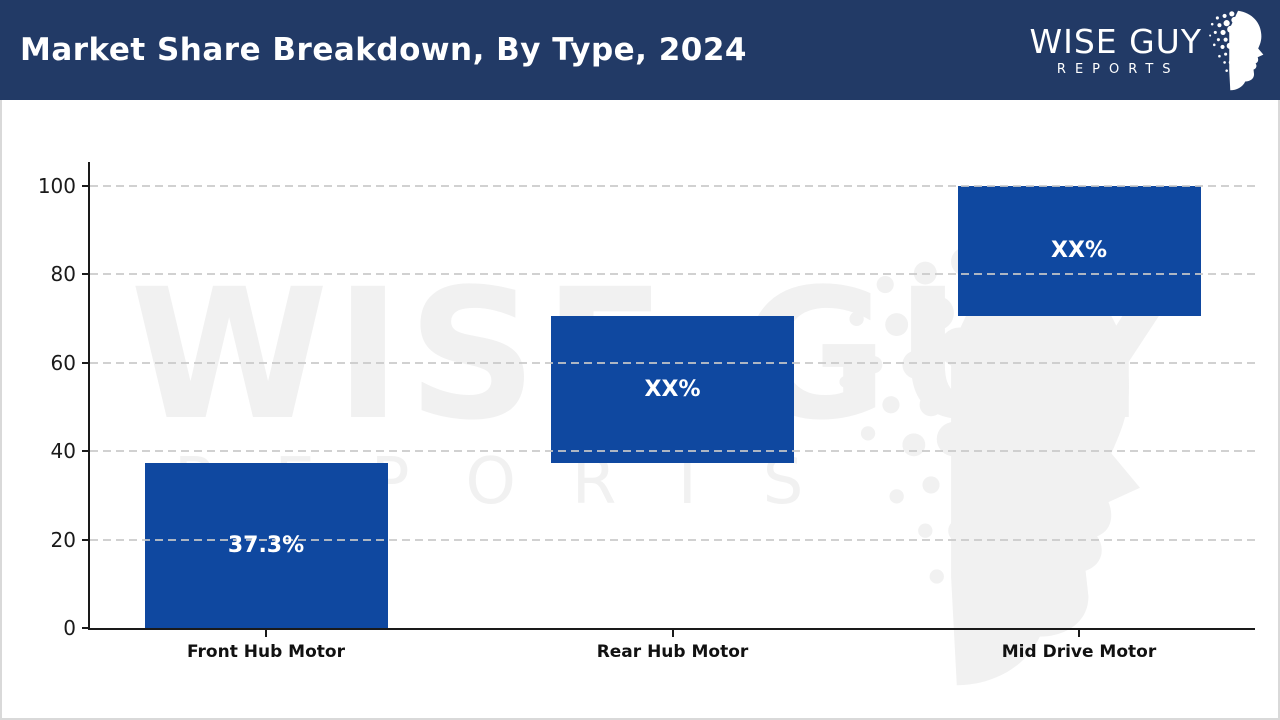 This screenshot has height=720, width=1280. Describe the element at coordinates (1118, 69) in the screenshot. I see `brand-subtitle: REPORTS` at that location.